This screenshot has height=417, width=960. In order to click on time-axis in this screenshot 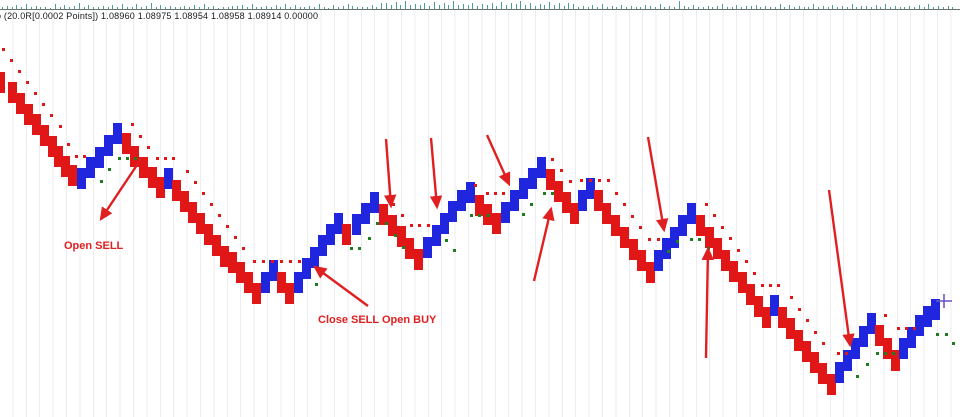, I will do `click(480, 5)`.